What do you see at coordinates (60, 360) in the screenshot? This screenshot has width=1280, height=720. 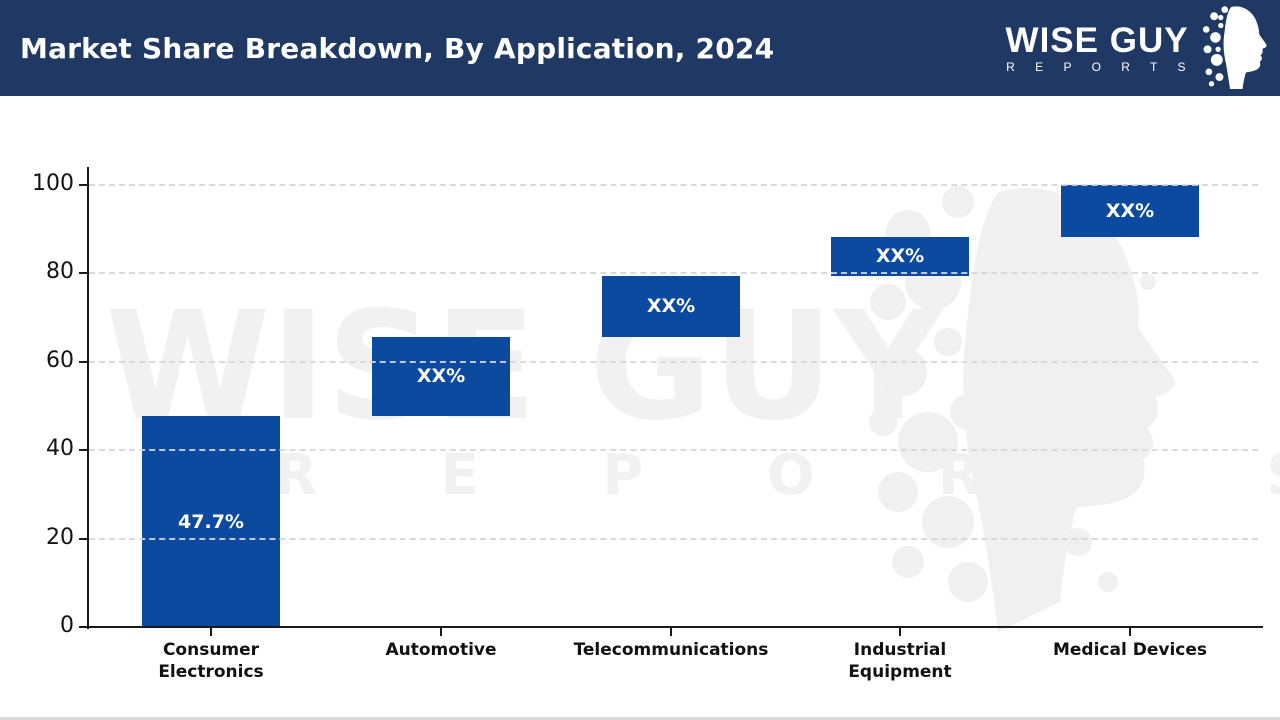 I see `y-axis-tick-label: 60` at bounding box center [60, 360].